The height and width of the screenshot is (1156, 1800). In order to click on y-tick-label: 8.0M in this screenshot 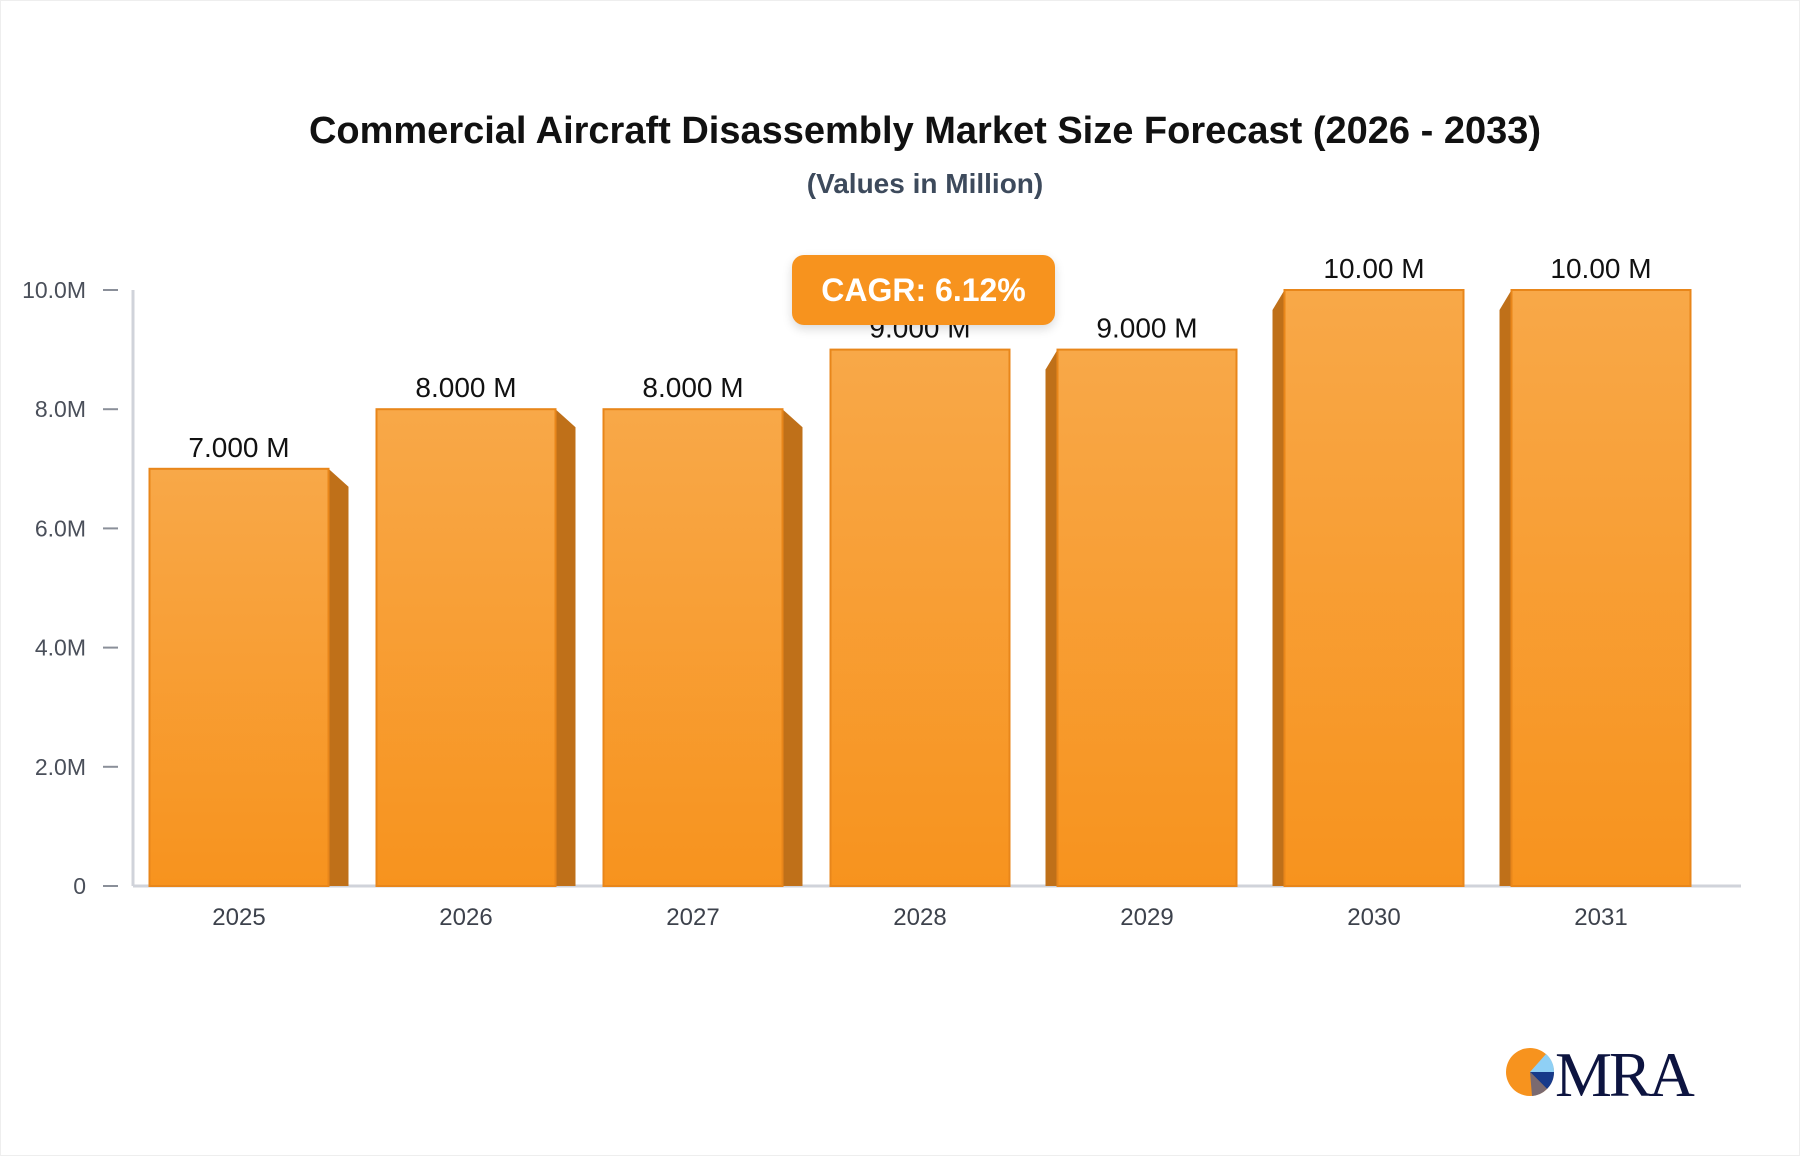, I will do `click(60, 409)`.